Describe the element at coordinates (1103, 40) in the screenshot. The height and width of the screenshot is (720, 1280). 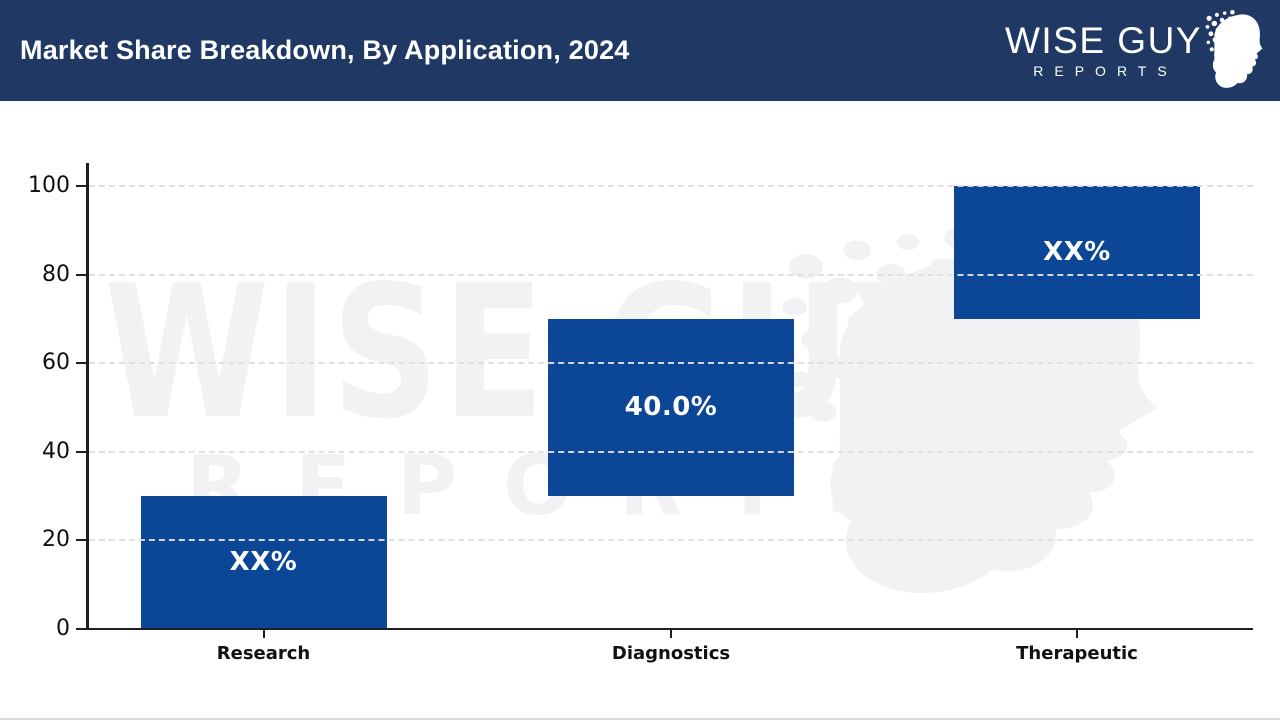
I see `brand-wordmark: WISE GUY` at that location.